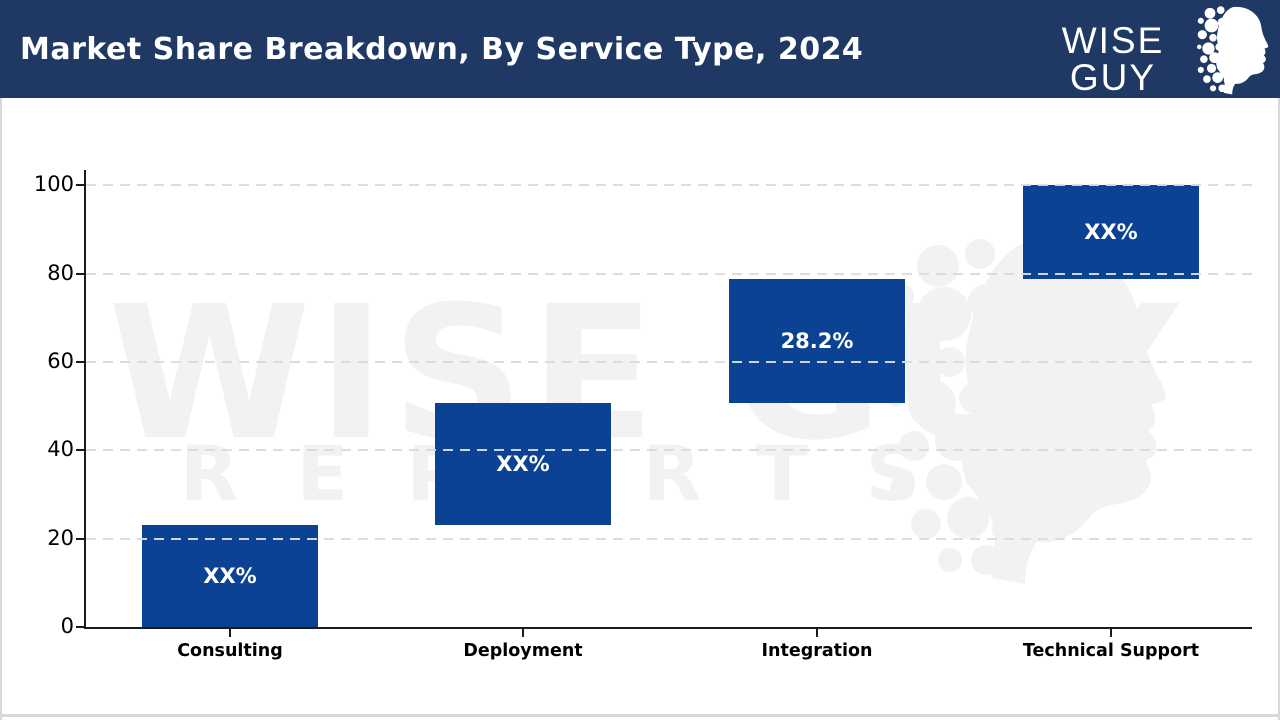  I want to click on y-axis-line, so click(85, 399).